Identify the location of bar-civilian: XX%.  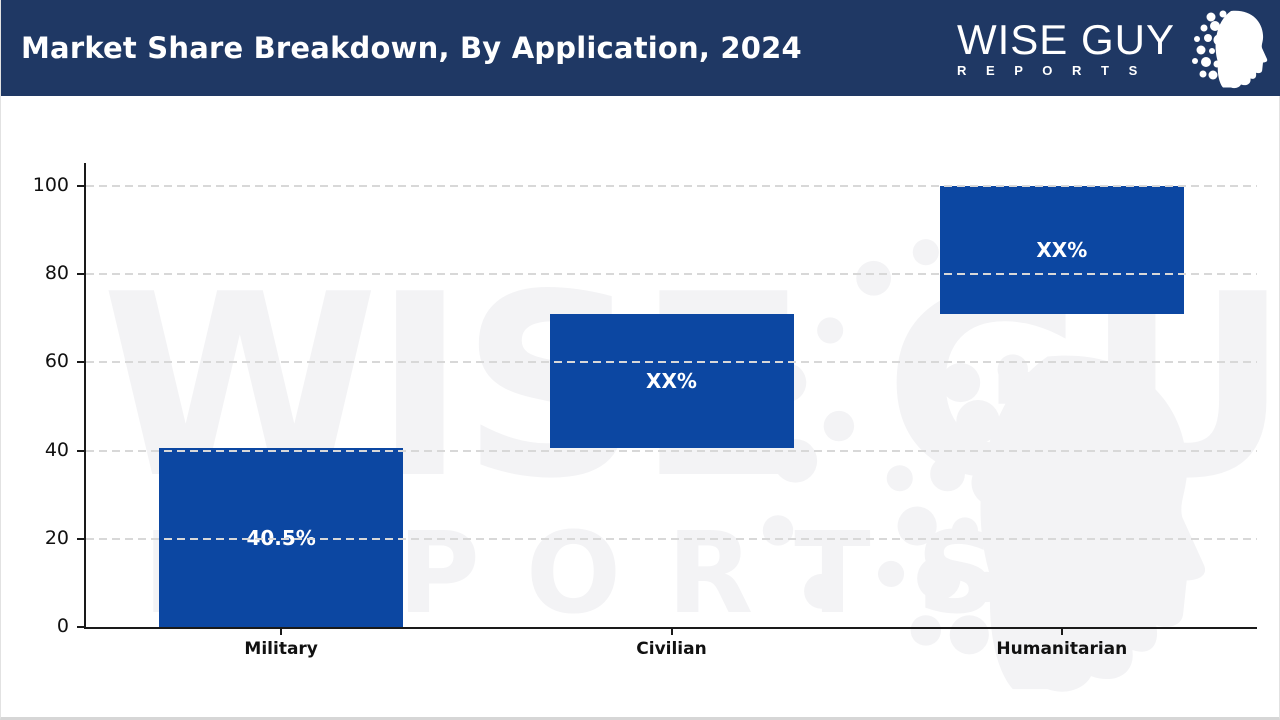
(671, 381).